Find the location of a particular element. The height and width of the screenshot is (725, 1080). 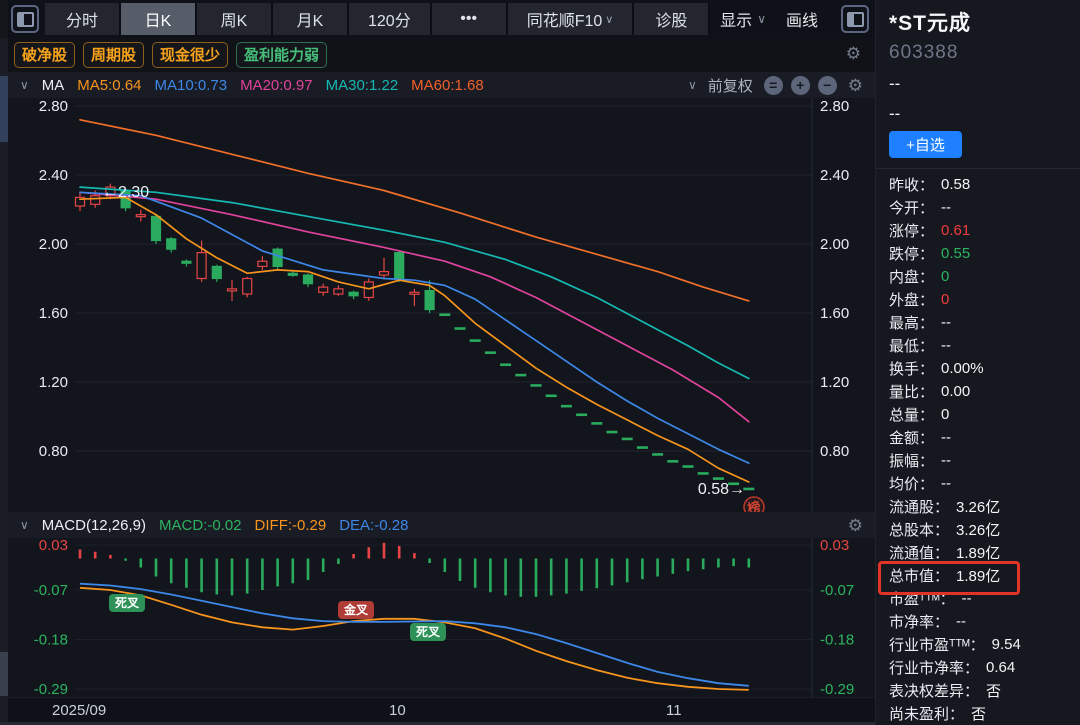

tab-label: 周K is located at coordinates (234, 21).